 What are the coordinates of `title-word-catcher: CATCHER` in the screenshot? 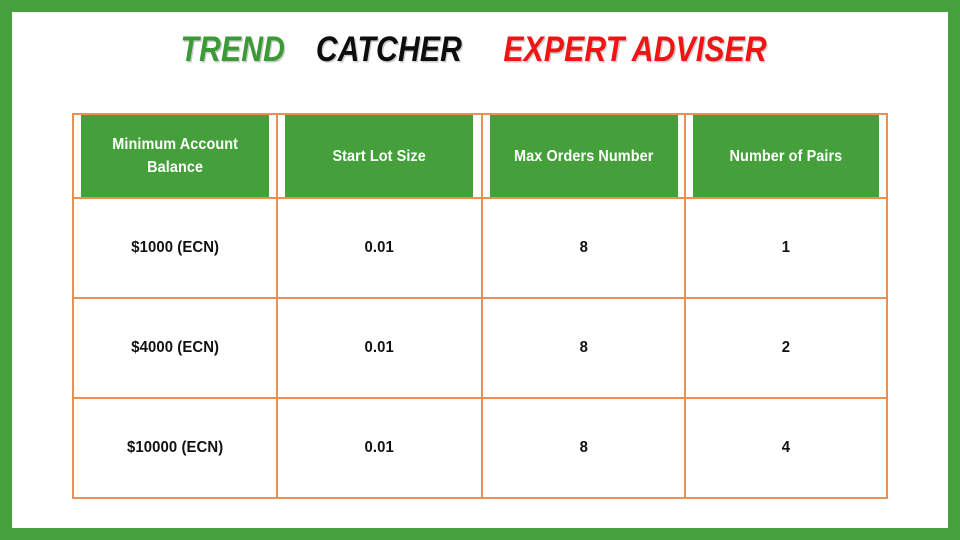 It's located at (388, 49).